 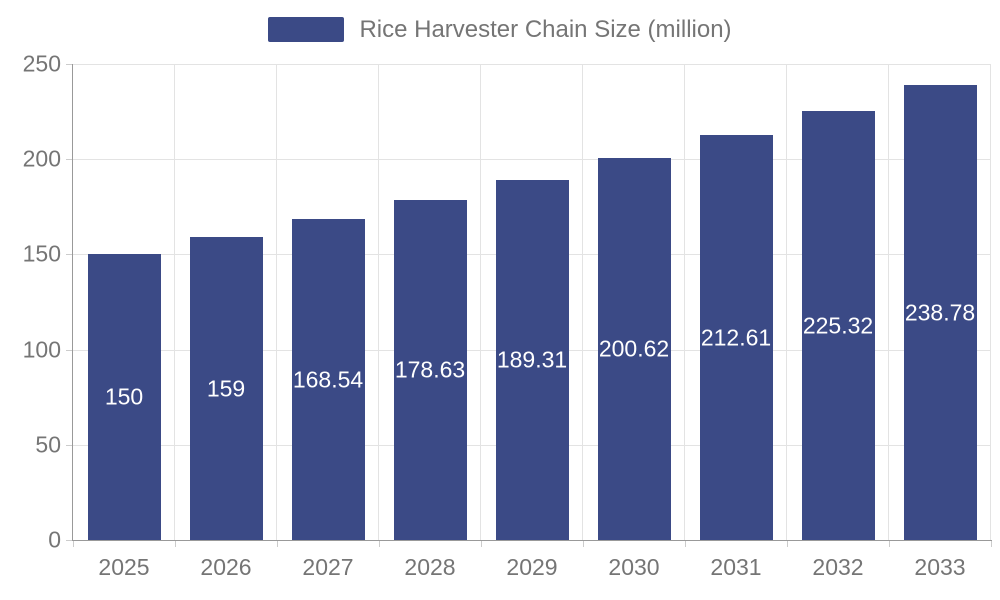 I want to click on bar-value-label: 212.61, so click(x=736, y=337).